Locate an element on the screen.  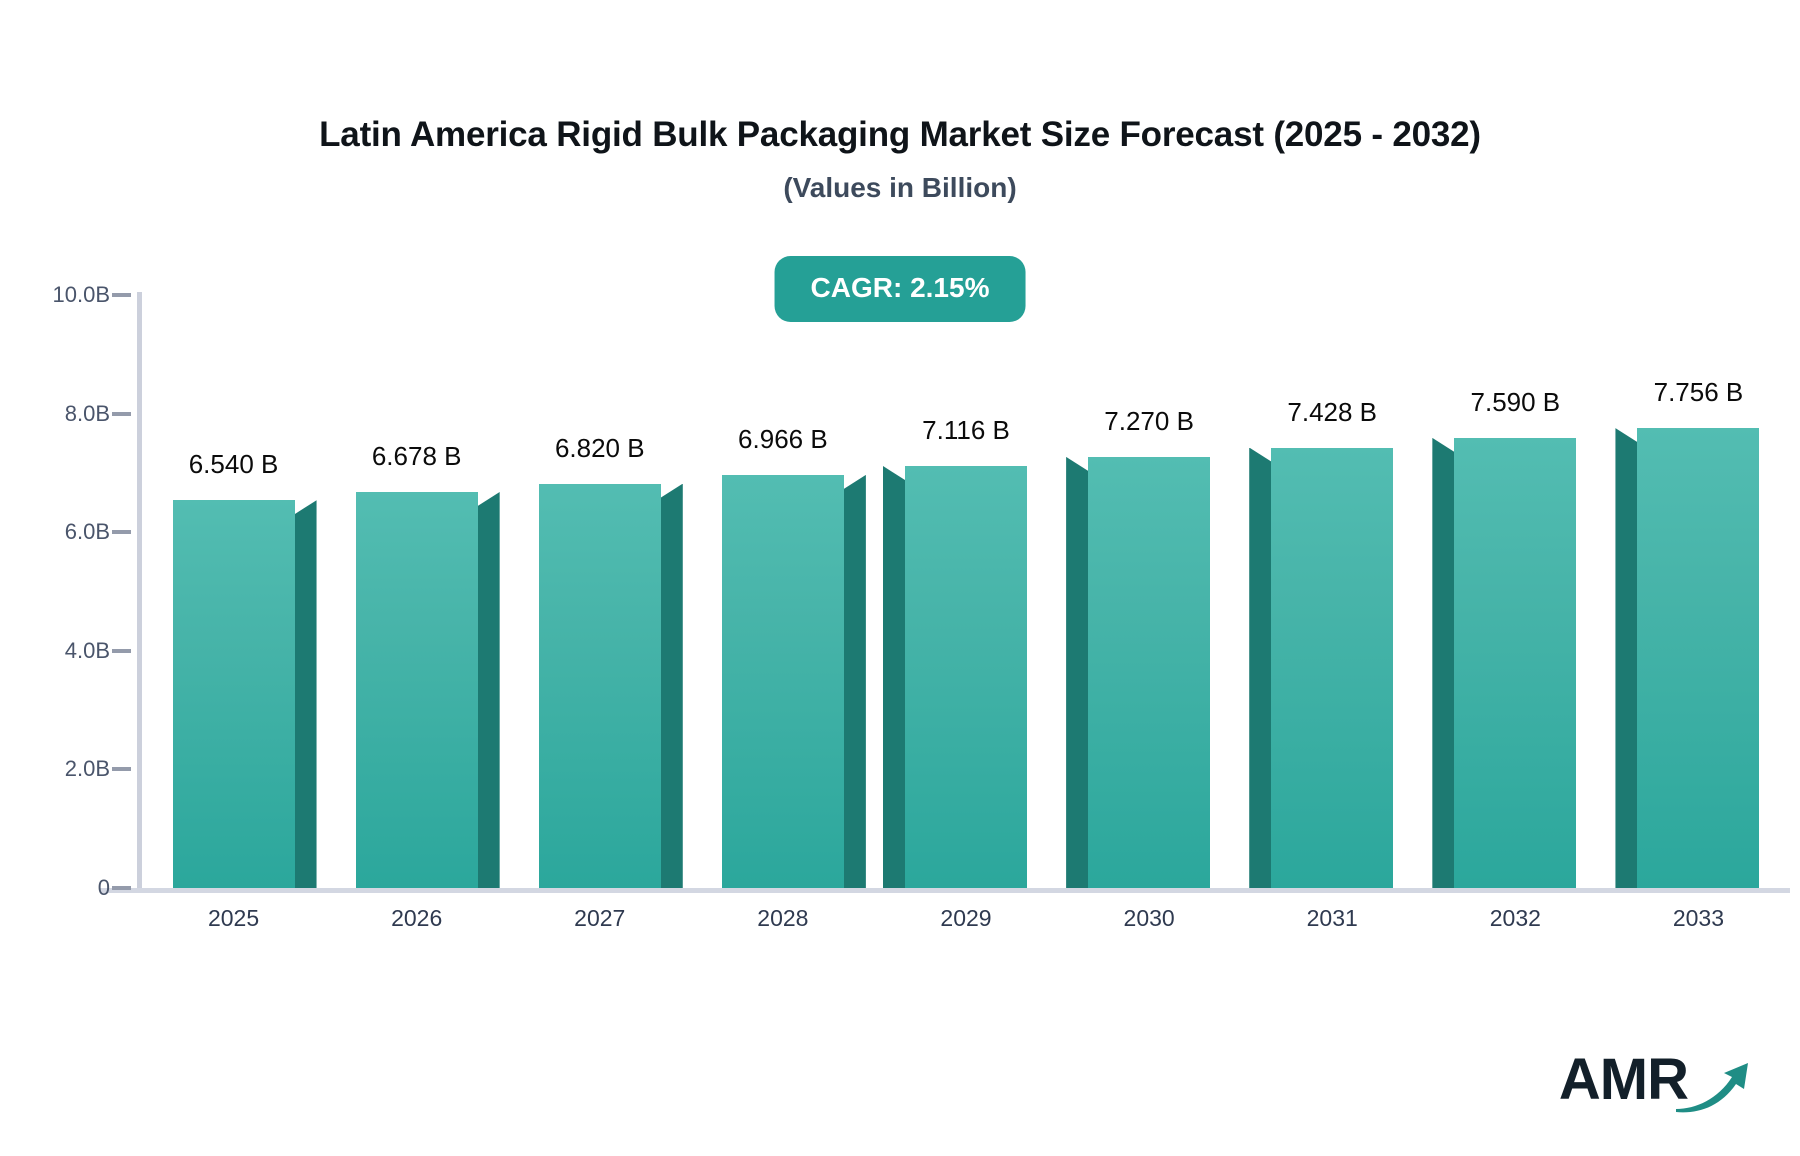
bar-2032: 7.590 B is located at coordinates (1504, 637).